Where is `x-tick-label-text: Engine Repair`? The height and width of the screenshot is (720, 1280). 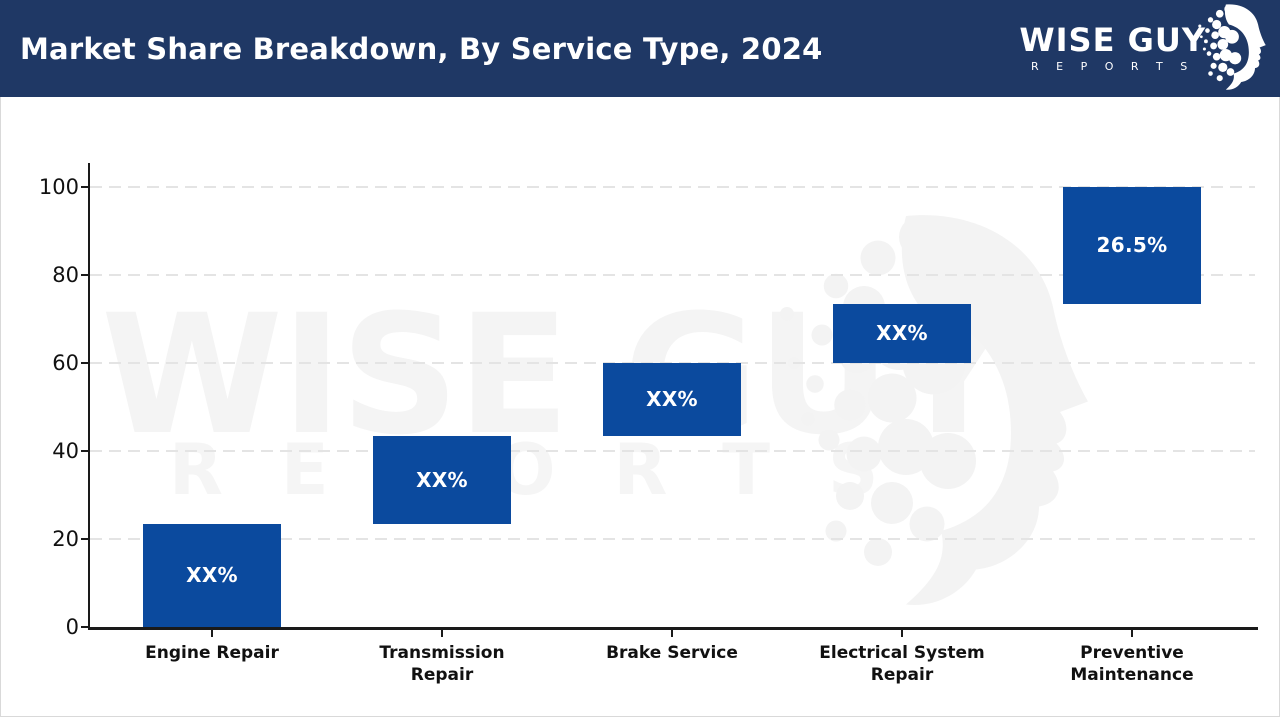
x-tick-label-text: Engine Repair is located at coordinates (212, 653).